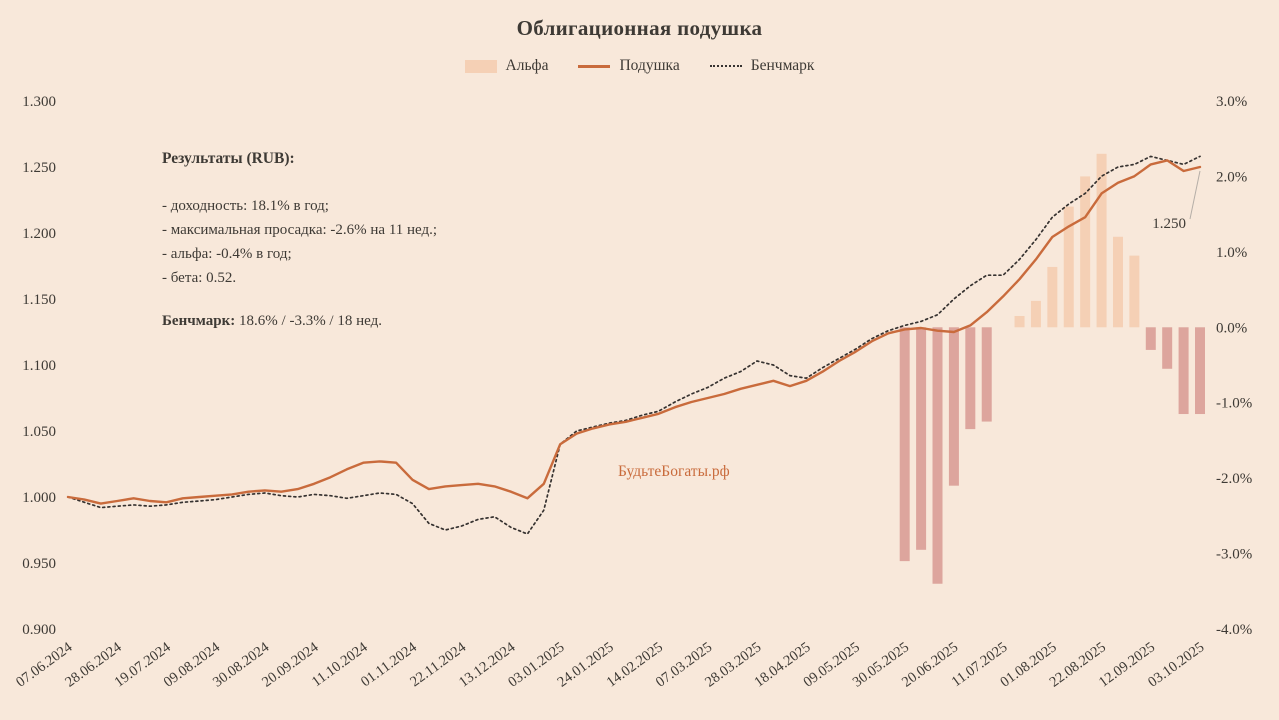  I want to click on right-axis-tick-label: -1.0%, so click(1234, 404).